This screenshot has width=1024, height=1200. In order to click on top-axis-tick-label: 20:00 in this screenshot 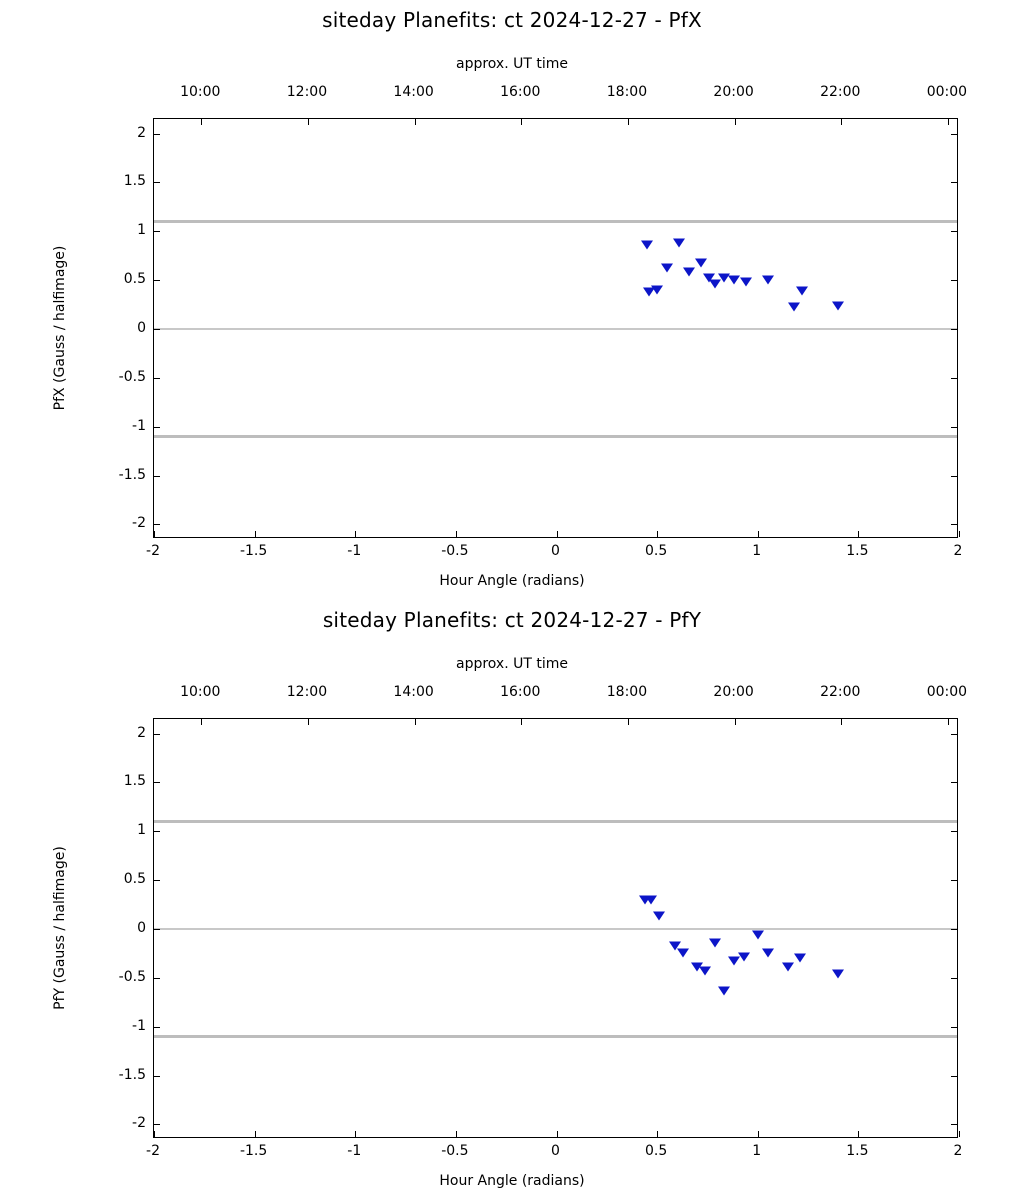, I will do `click(733, 92)`.